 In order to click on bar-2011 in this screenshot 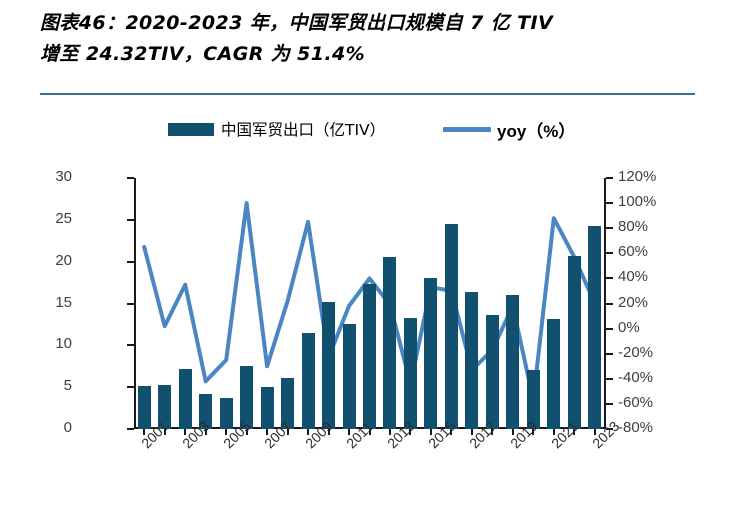, I will do `click(349, 376)`.